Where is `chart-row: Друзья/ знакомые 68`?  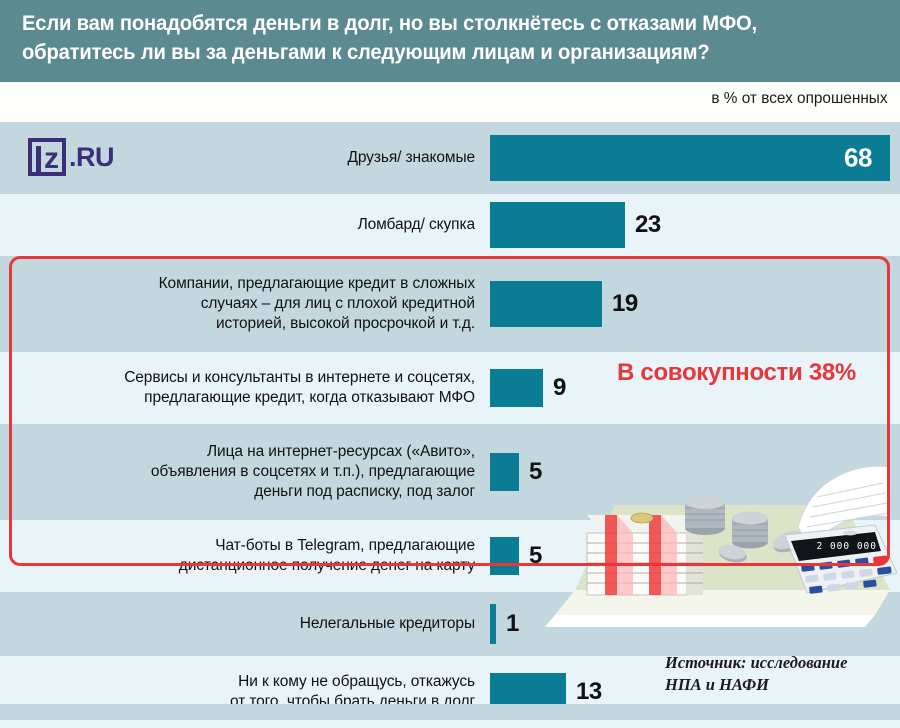
chart-row: Друзья/ знакомые 68 is located at coordinates (450, 158).